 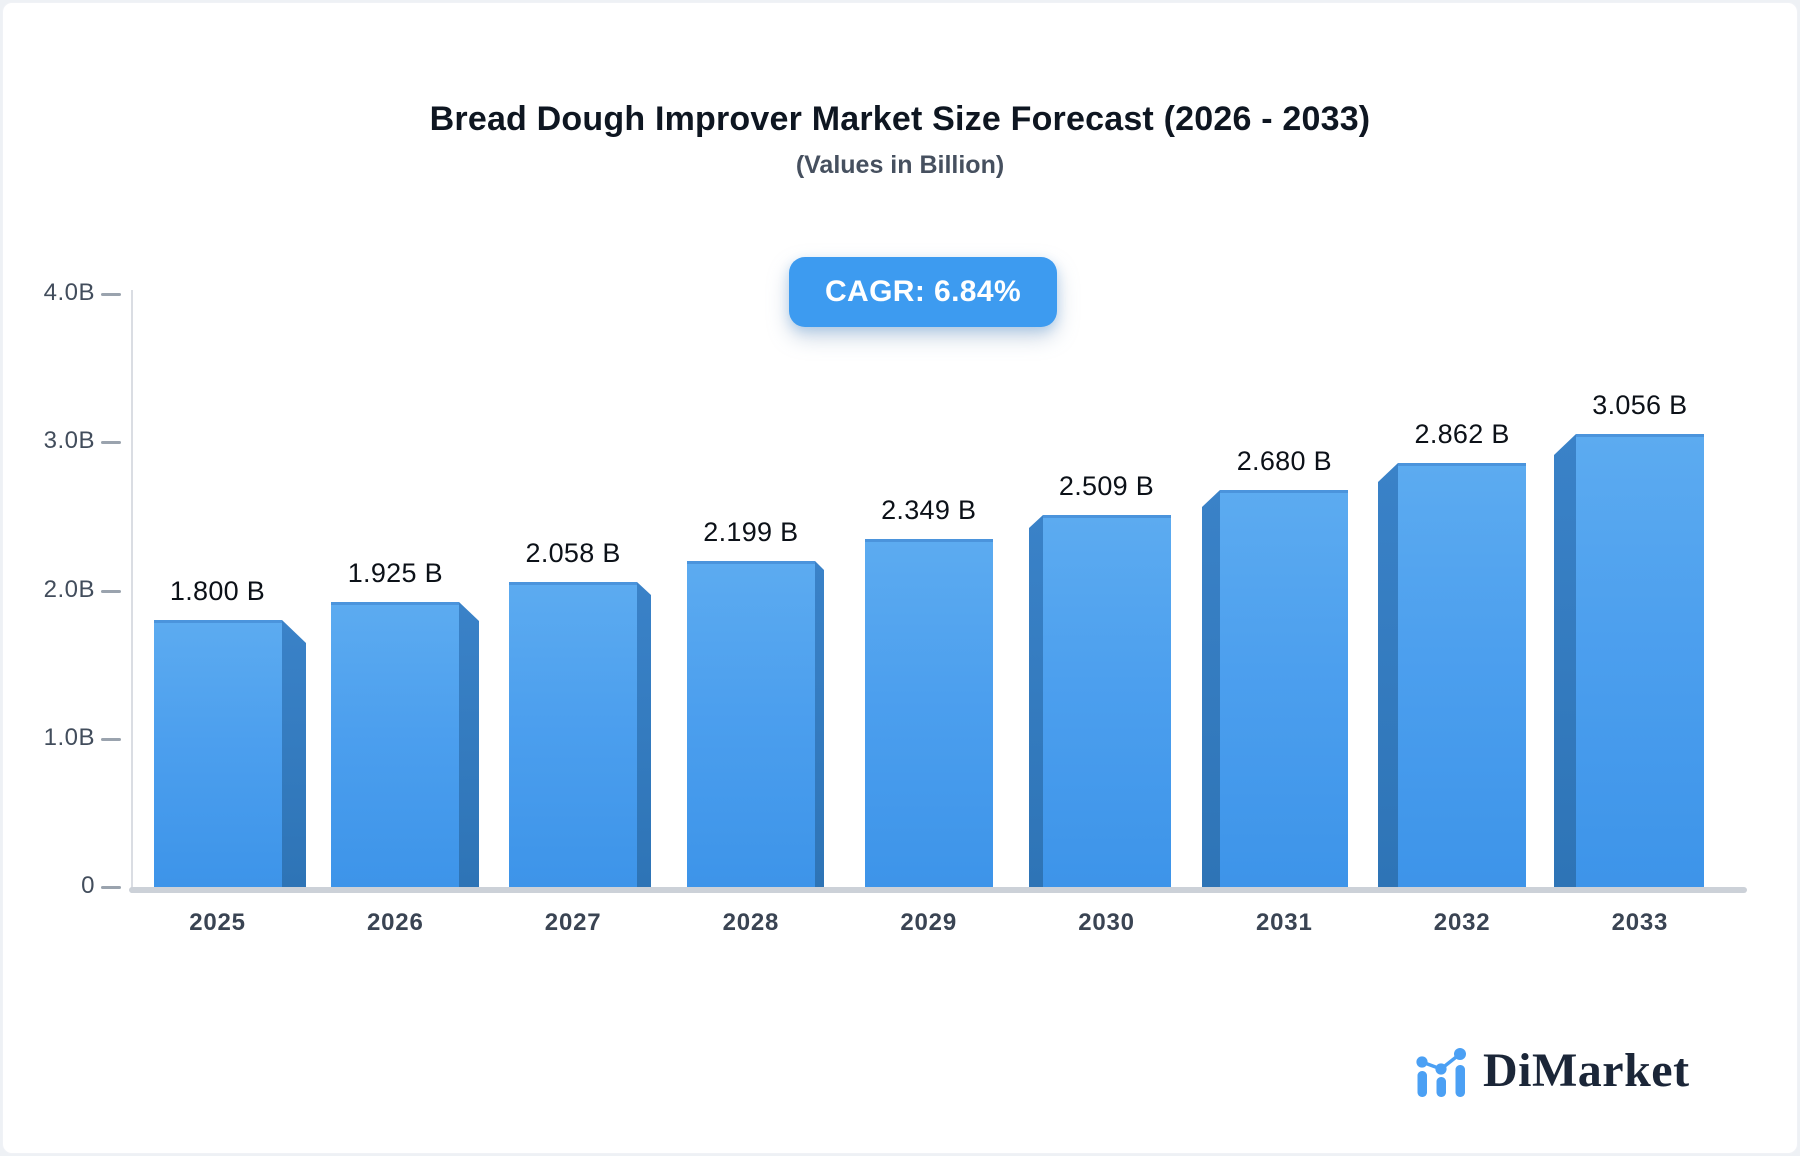 What do you see at coordinates (1640, 660) in the screenshot?
I see `bar-2033` at bounding box center [1640, 660].